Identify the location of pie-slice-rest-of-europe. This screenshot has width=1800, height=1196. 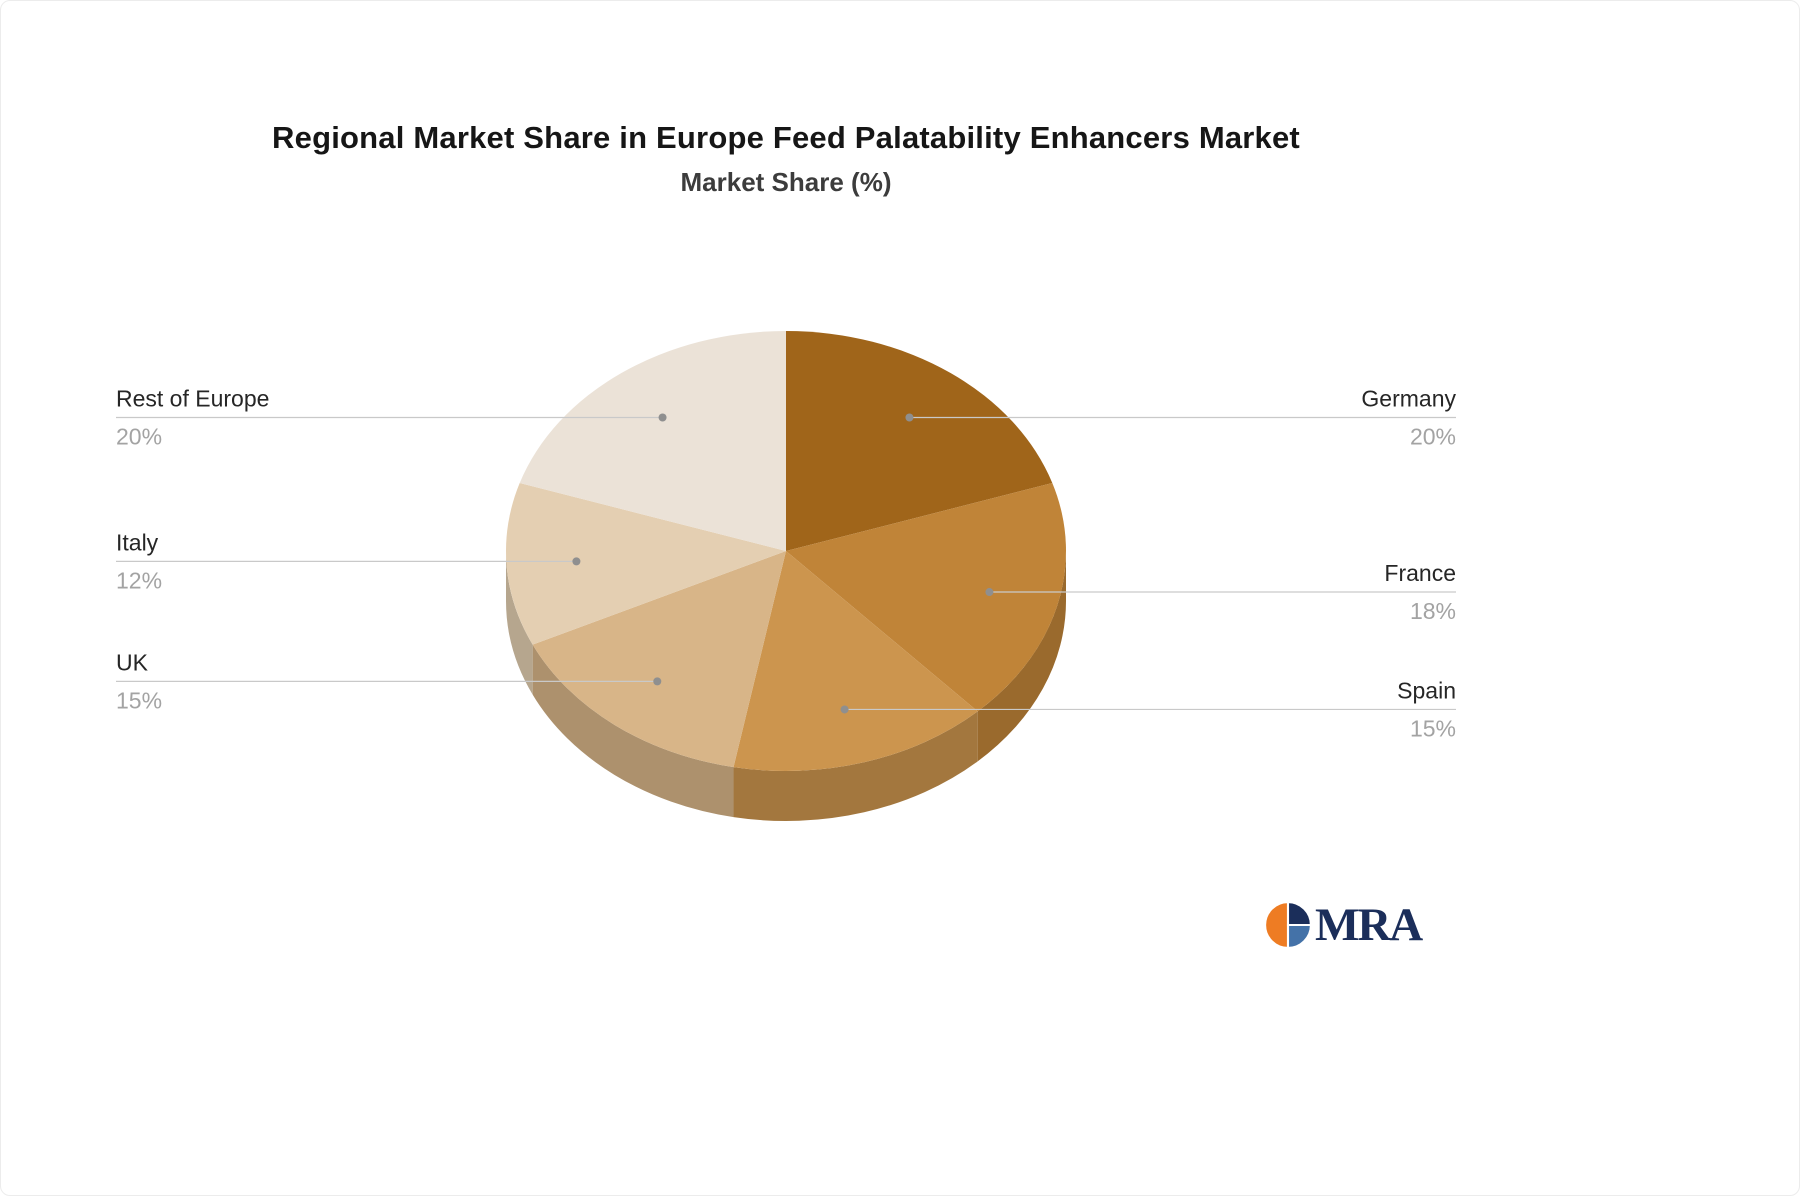
(652, 441).